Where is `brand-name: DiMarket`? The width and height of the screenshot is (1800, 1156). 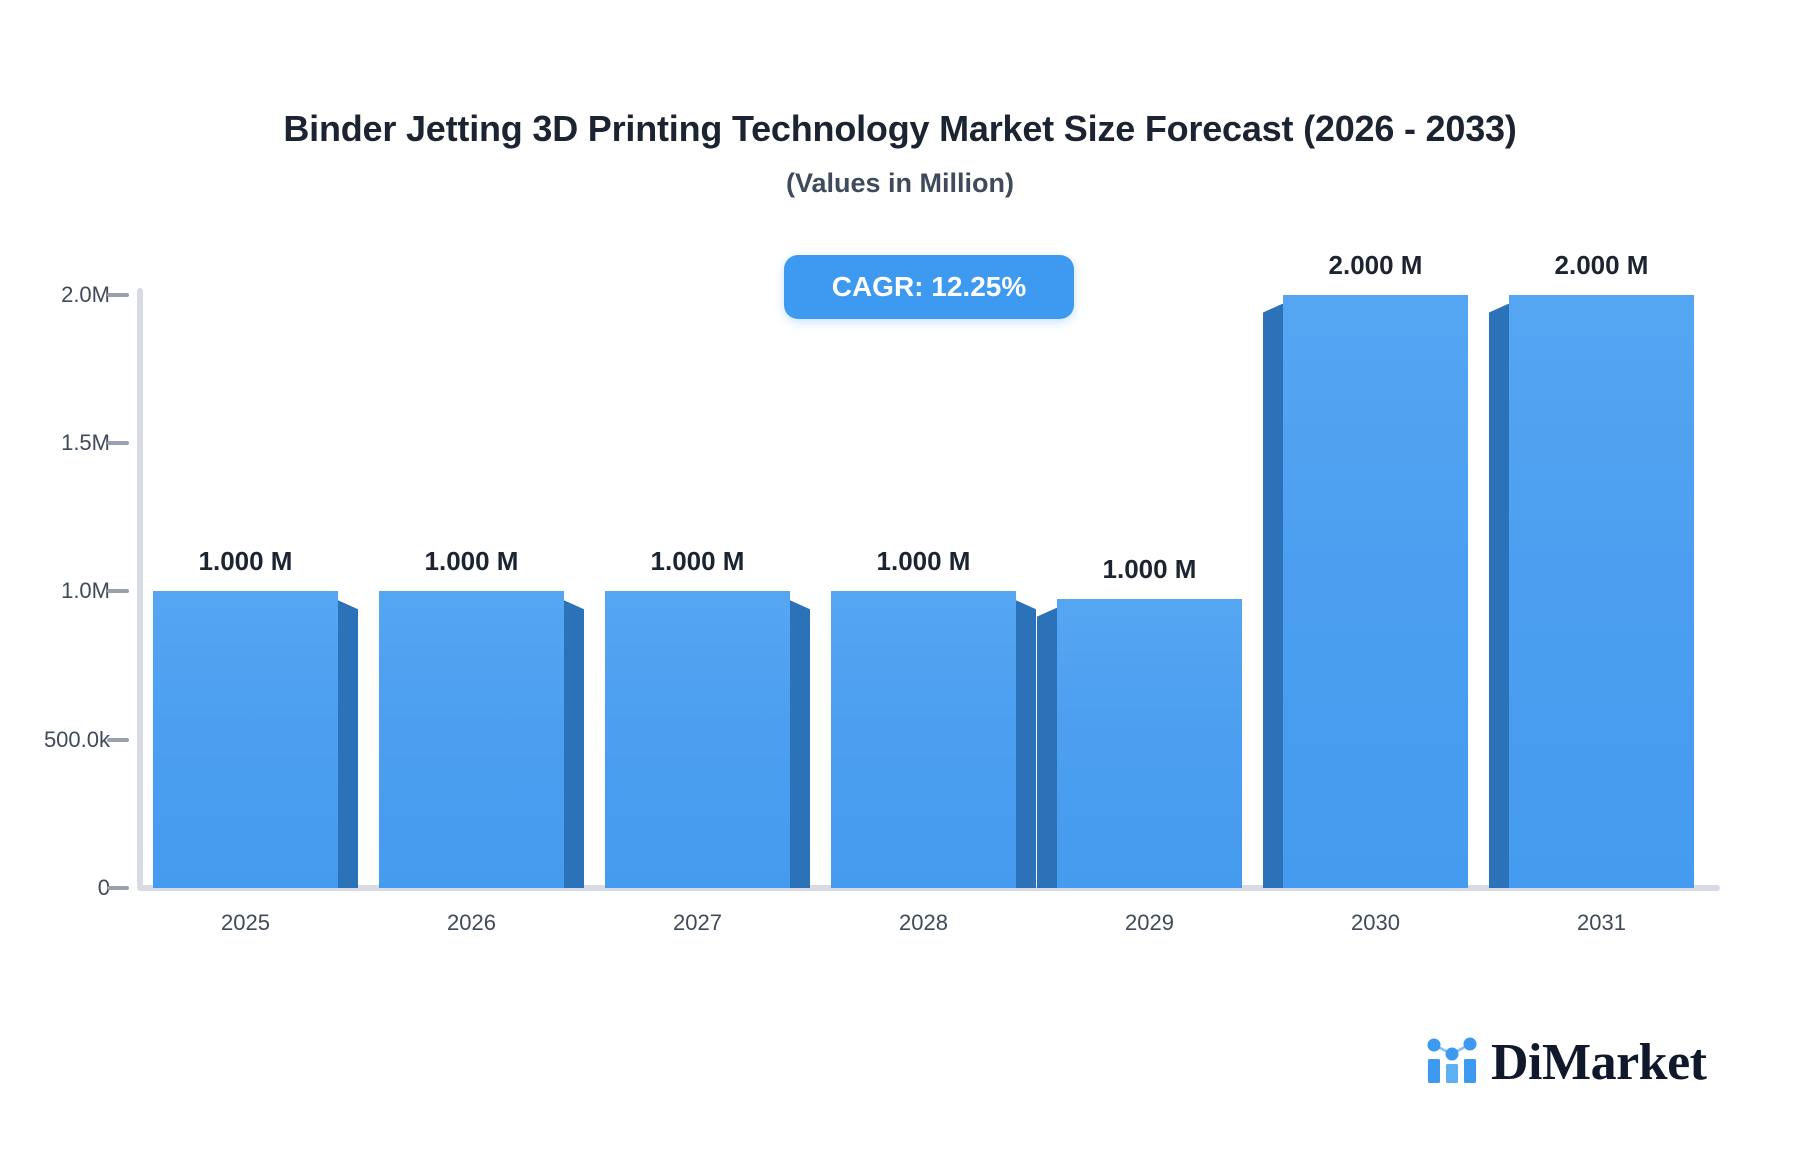 brand-name: DiMarket is located at coordinates (1599, 1062).